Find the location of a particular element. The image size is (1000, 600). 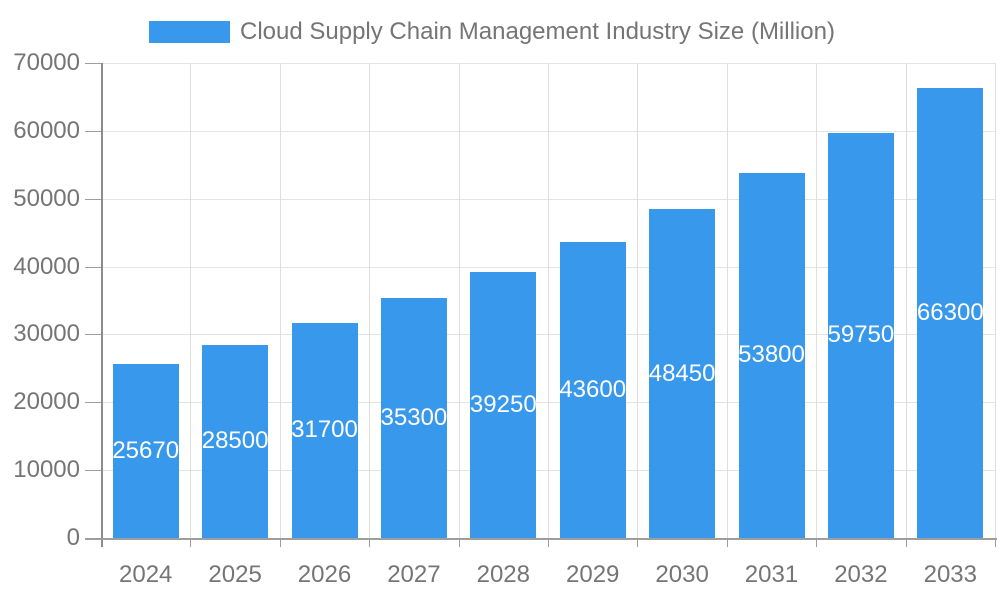

bar-value-label: 59750 is located at coordinates (861, 335).